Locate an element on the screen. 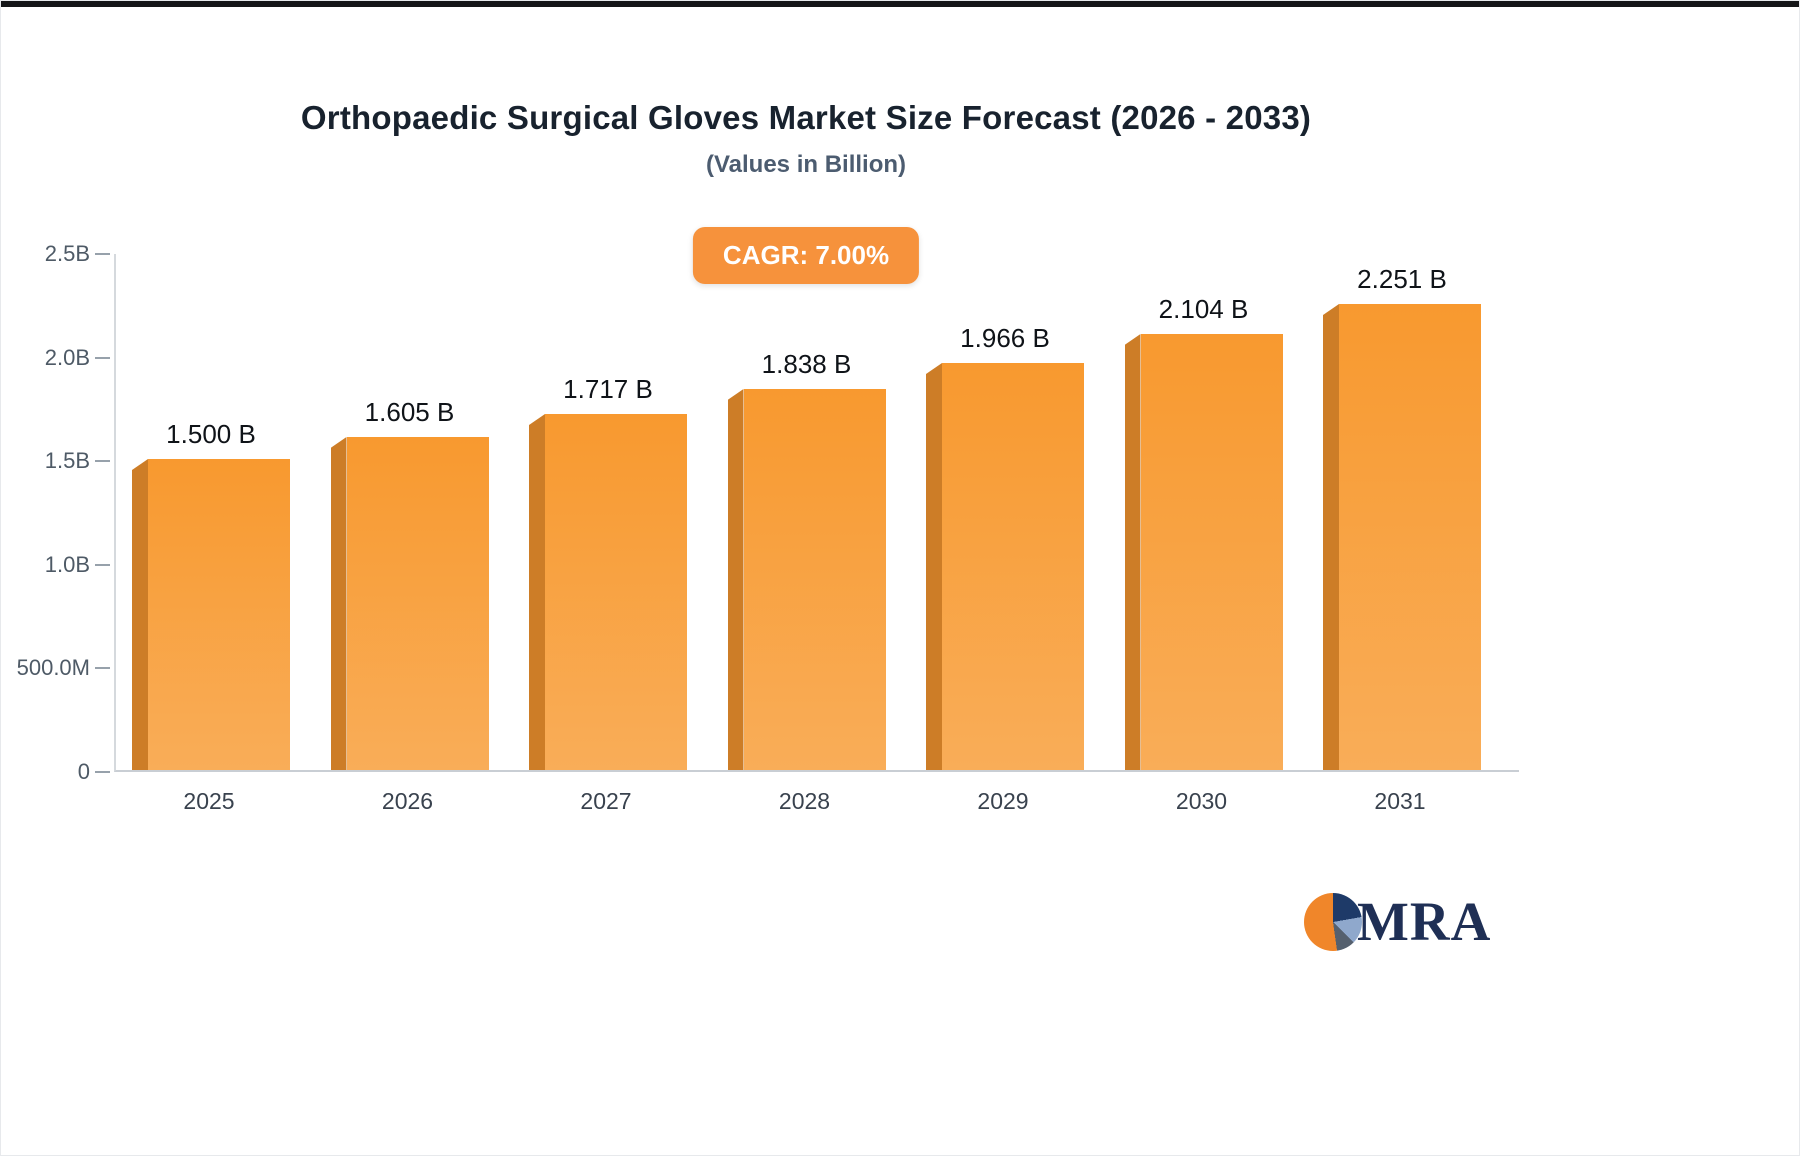 The image size is (1800, 1156). x-axis-label: 2026 is located at coordinates (407, 801).